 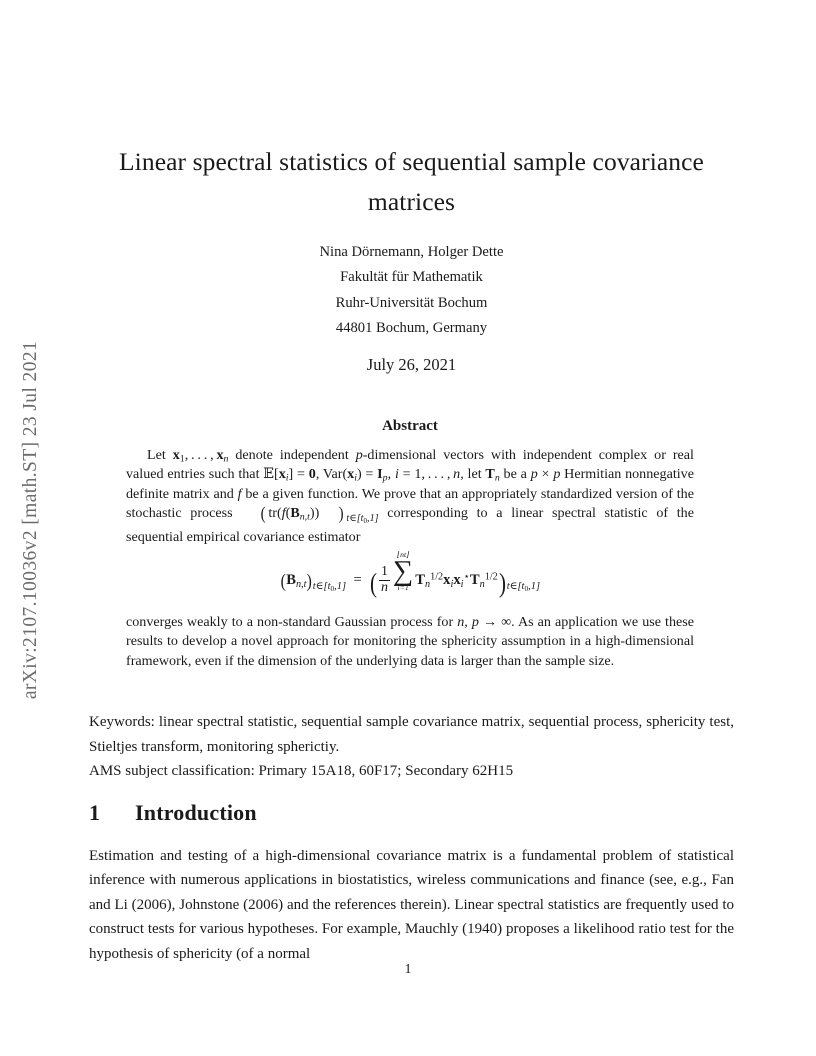 What do you see at coordinates (292, 455) in the screenshot?
I see `abstract-text-2: denote independent` at bounding box center [292, 455].